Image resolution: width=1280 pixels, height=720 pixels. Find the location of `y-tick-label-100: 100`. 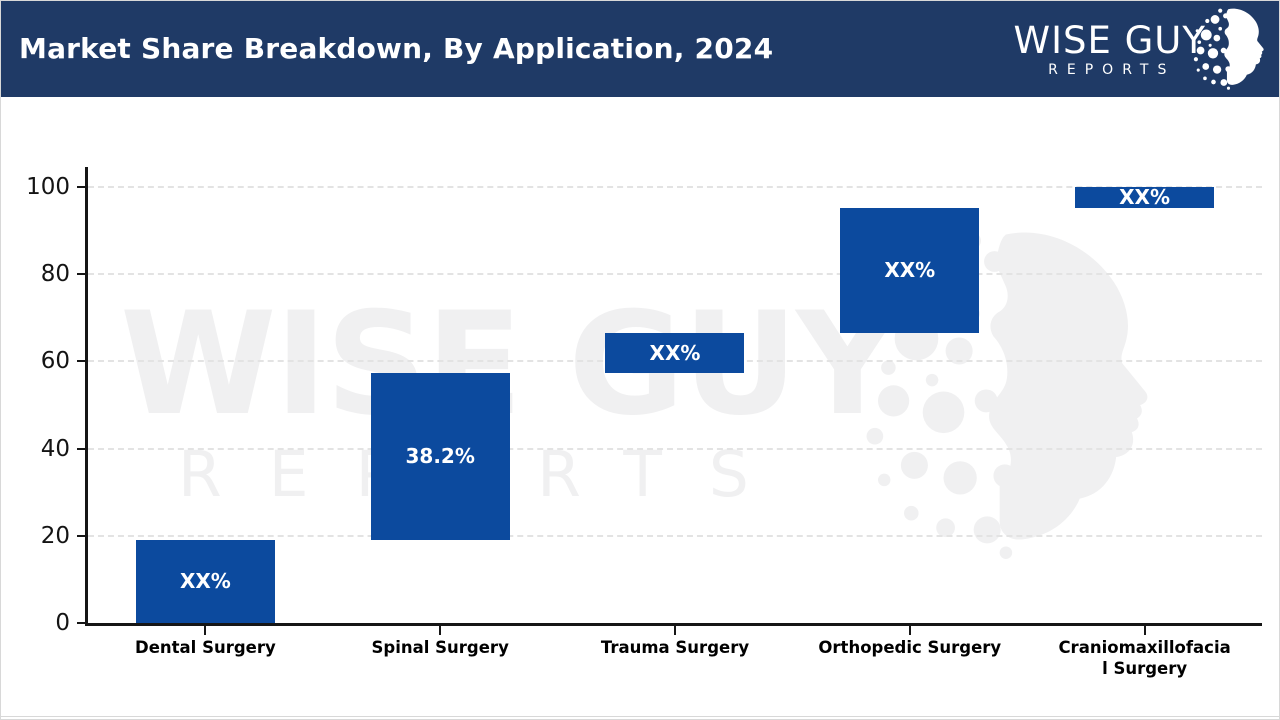

y-tick-label-100: 100 is located at coordinates (48, 187).